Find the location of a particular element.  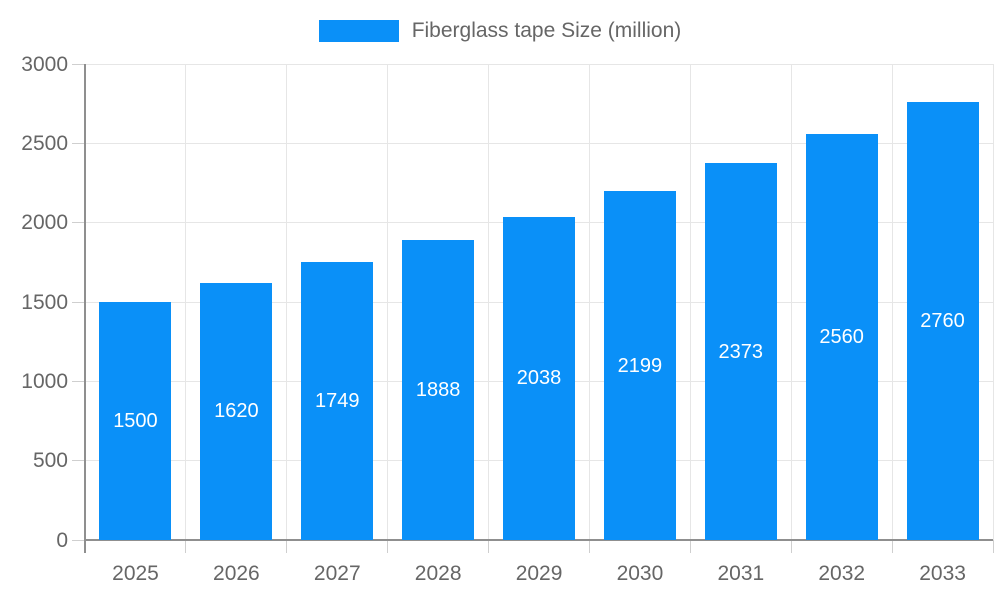

bar-2031 is located at coordinates (740, 351).